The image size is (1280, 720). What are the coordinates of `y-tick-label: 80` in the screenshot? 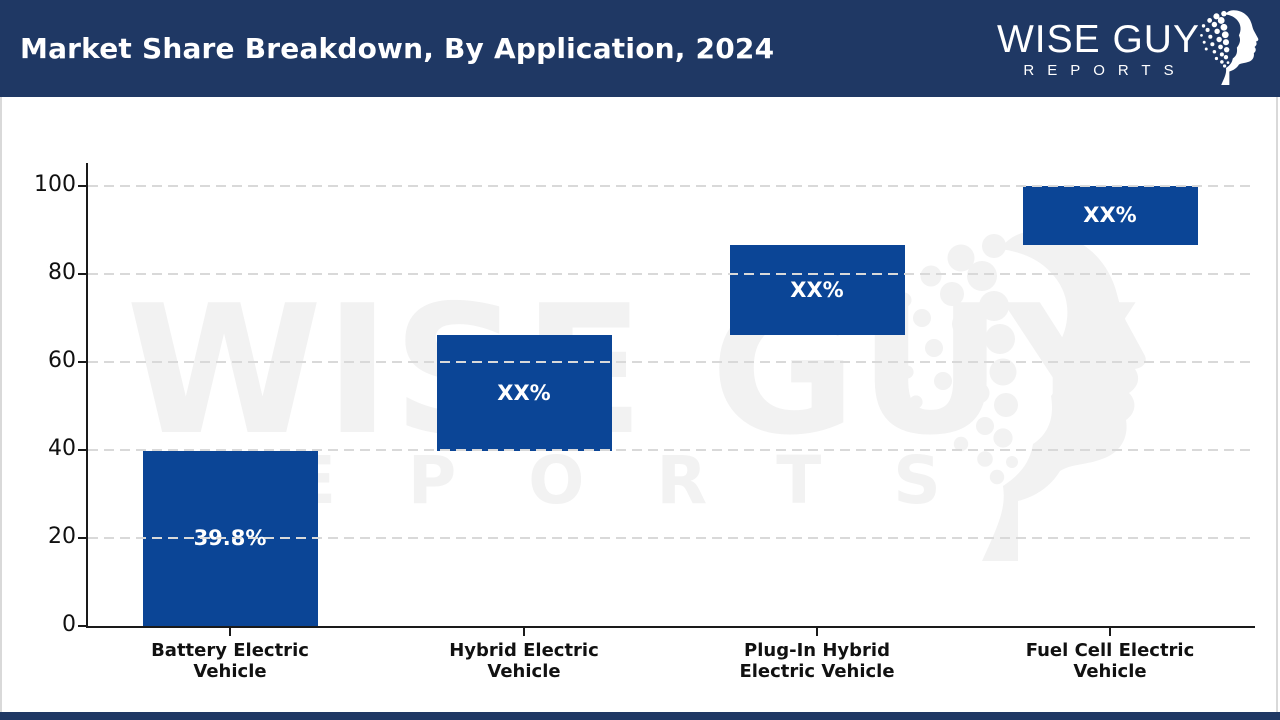 It's located at (62, 272).